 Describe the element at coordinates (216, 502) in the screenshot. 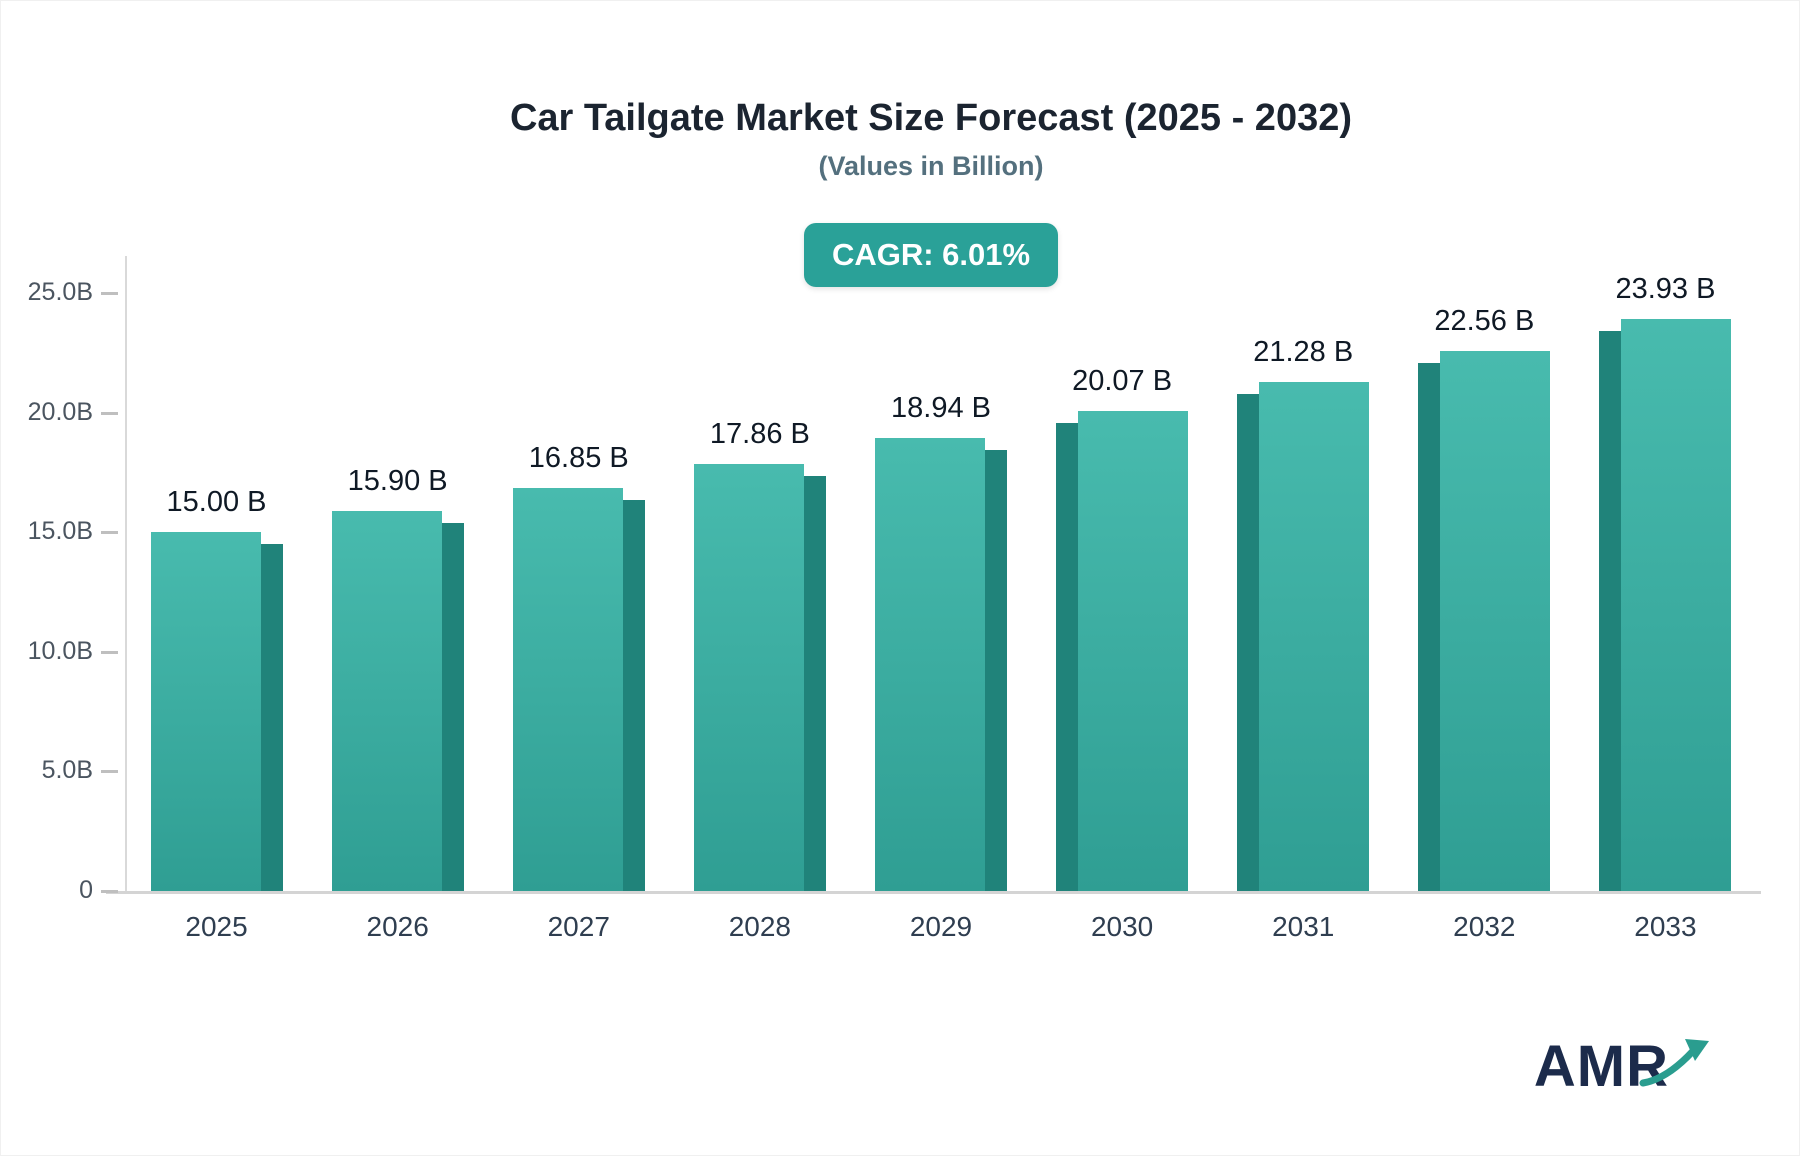

I see `bar-value-label: 15.00 B` at that location.